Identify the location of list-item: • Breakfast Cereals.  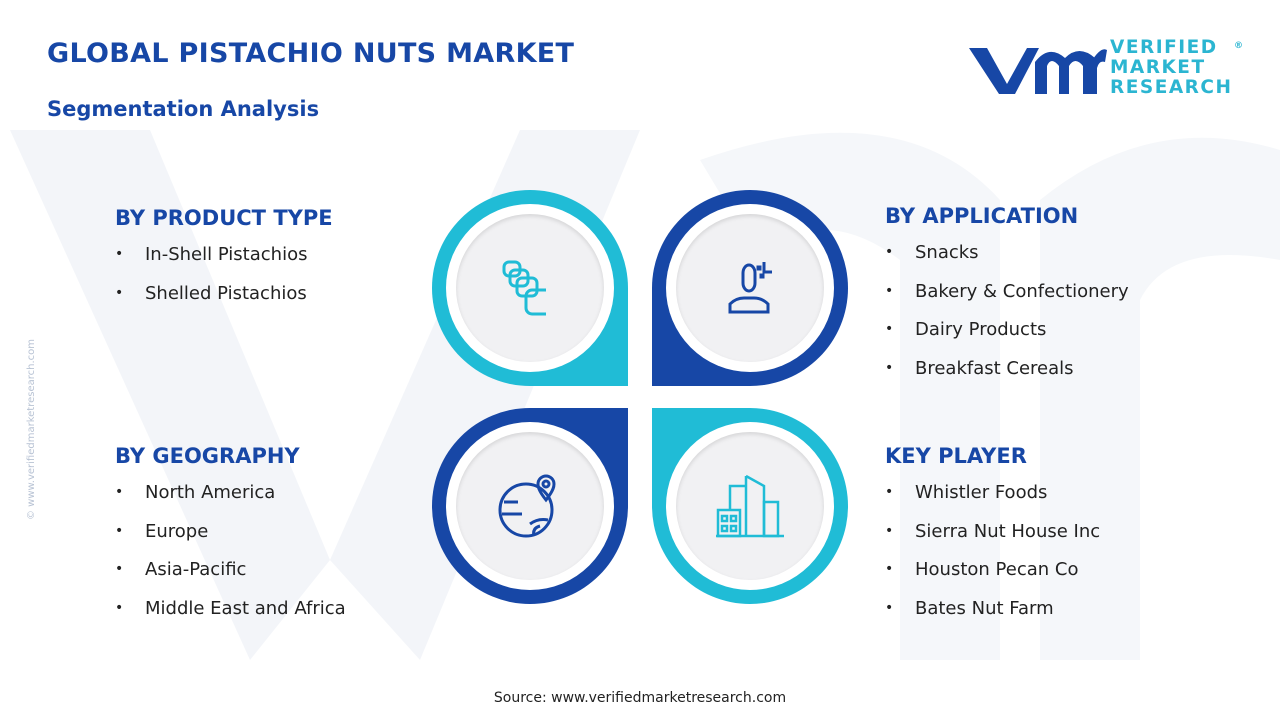
(1007, 377).